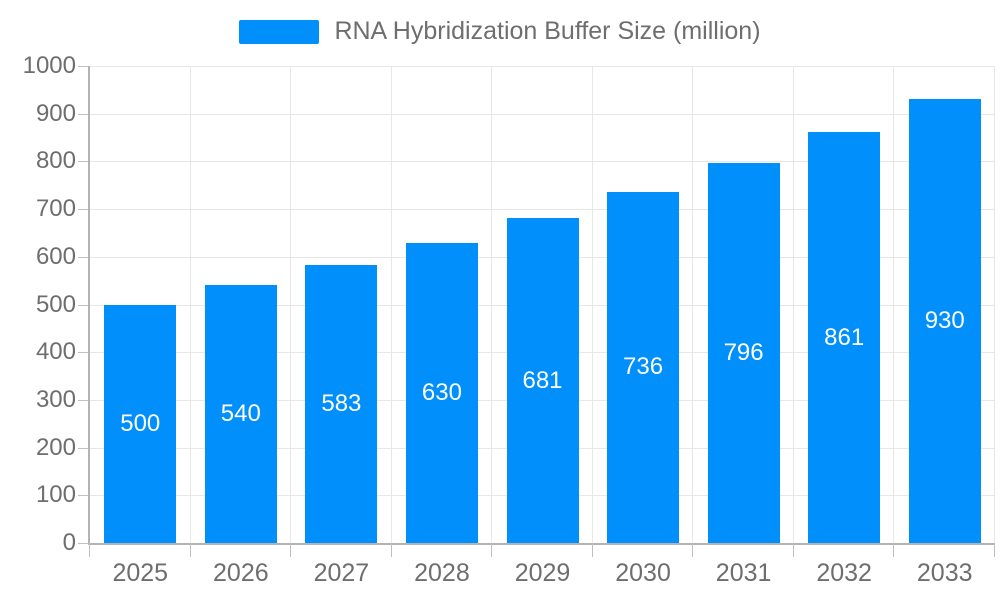 The width and height of the screenshot is (1000, 600). What do you see at coordinates (55, 352) in the screenshot?
I see `y-axis-label: 400` at bounding box center [55, 352].